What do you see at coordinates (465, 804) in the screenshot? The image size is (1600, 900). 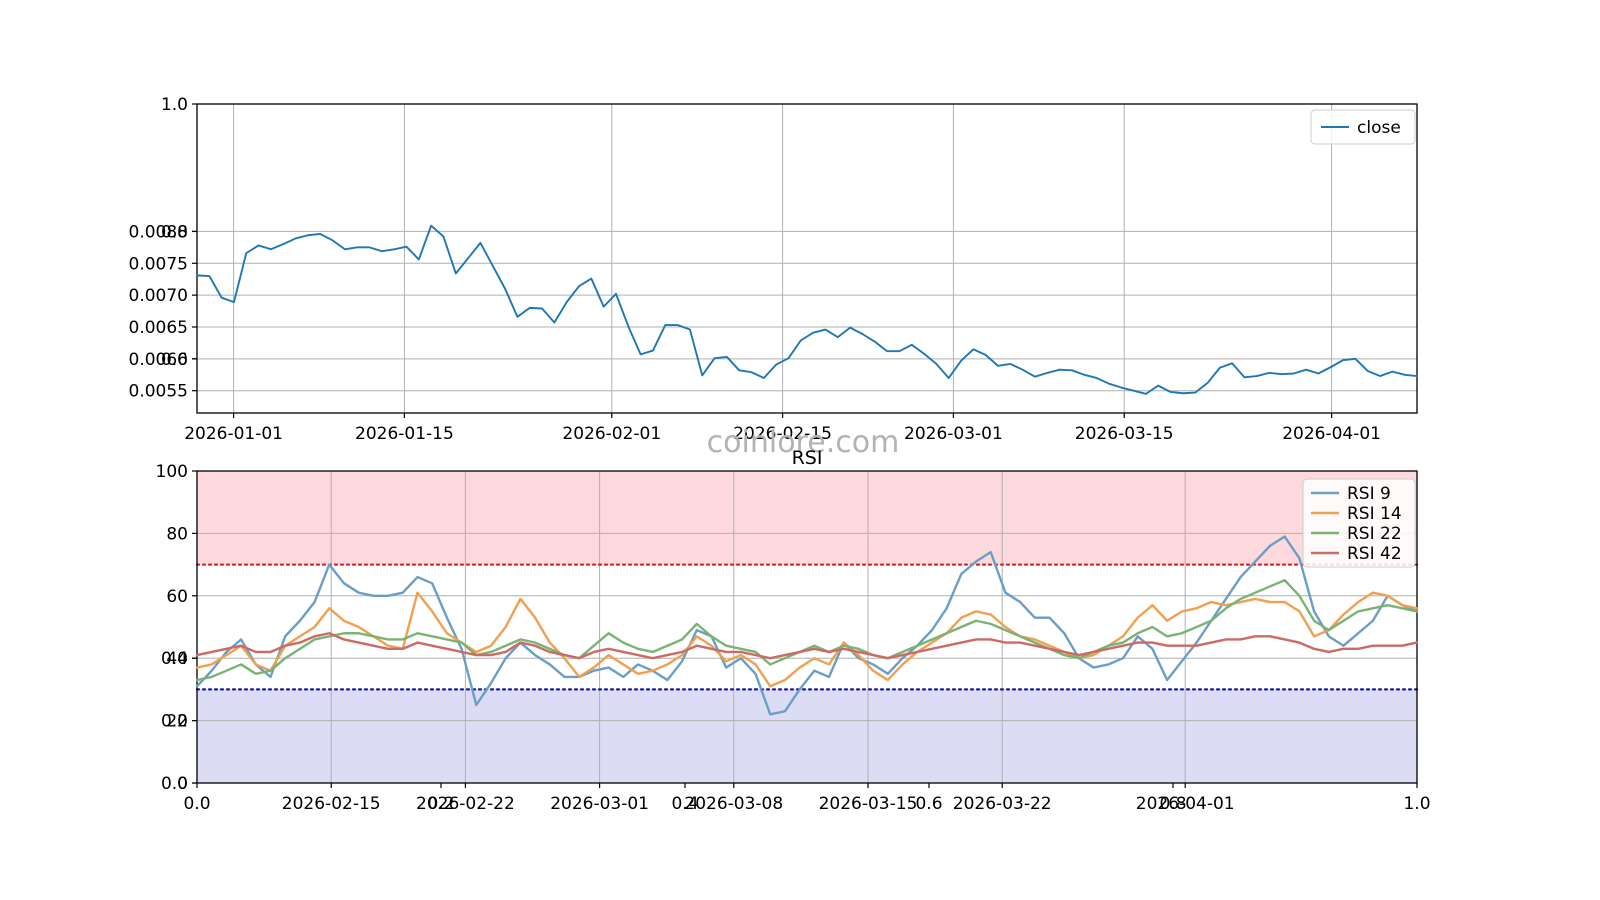 I see `rsi-xtick-label: 2026-02-22` at bounding box center [465, 804].